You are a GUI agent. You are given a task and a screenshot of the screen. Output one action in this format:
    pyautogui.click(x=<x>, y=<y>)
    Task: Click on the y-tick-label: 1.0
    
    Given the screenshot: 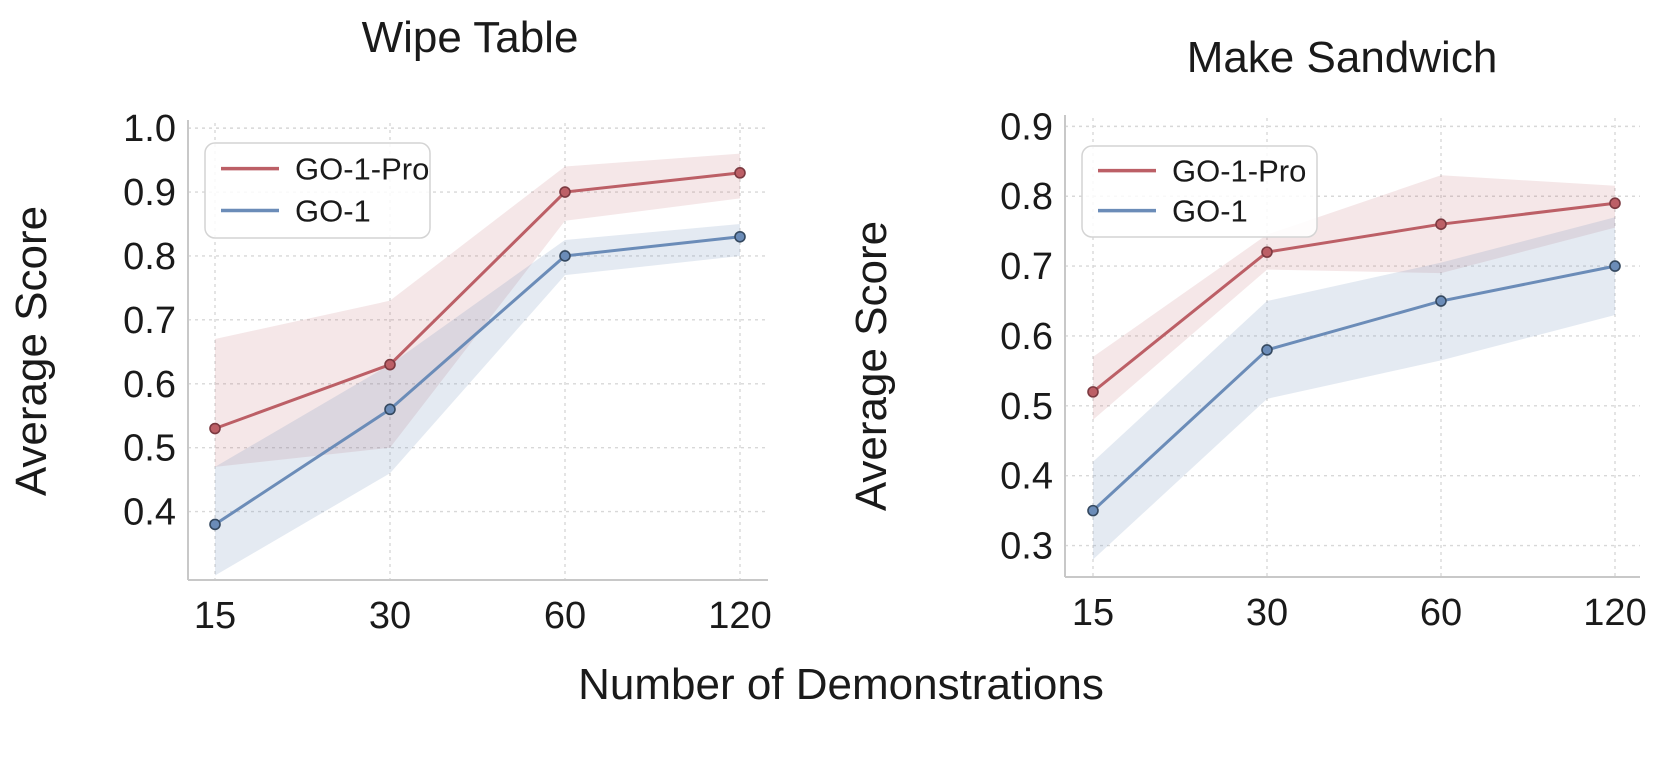 What is the action you would take?
    pyautogui.click(x=149, y=129)
    